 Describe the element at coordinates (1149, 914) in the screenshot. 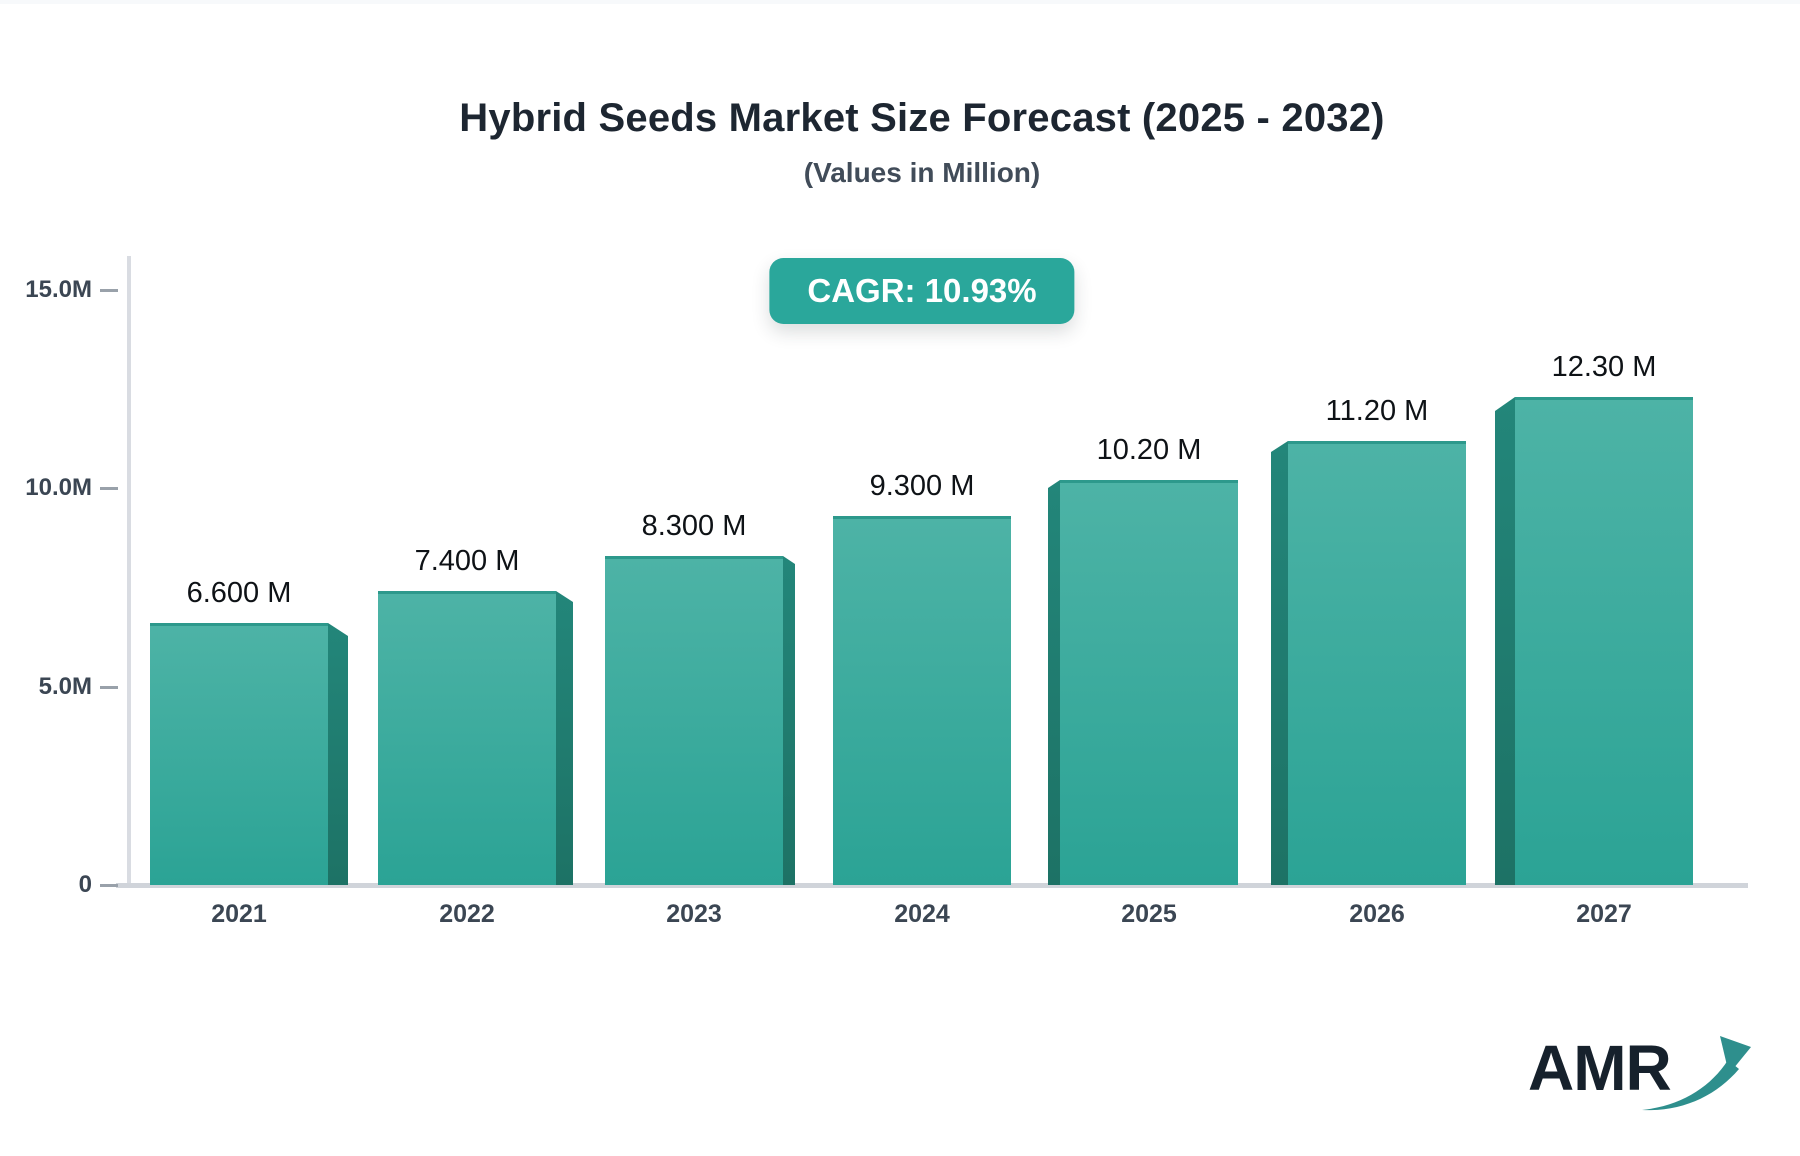

I see `x-axis-label-2025: 2025` at that location.